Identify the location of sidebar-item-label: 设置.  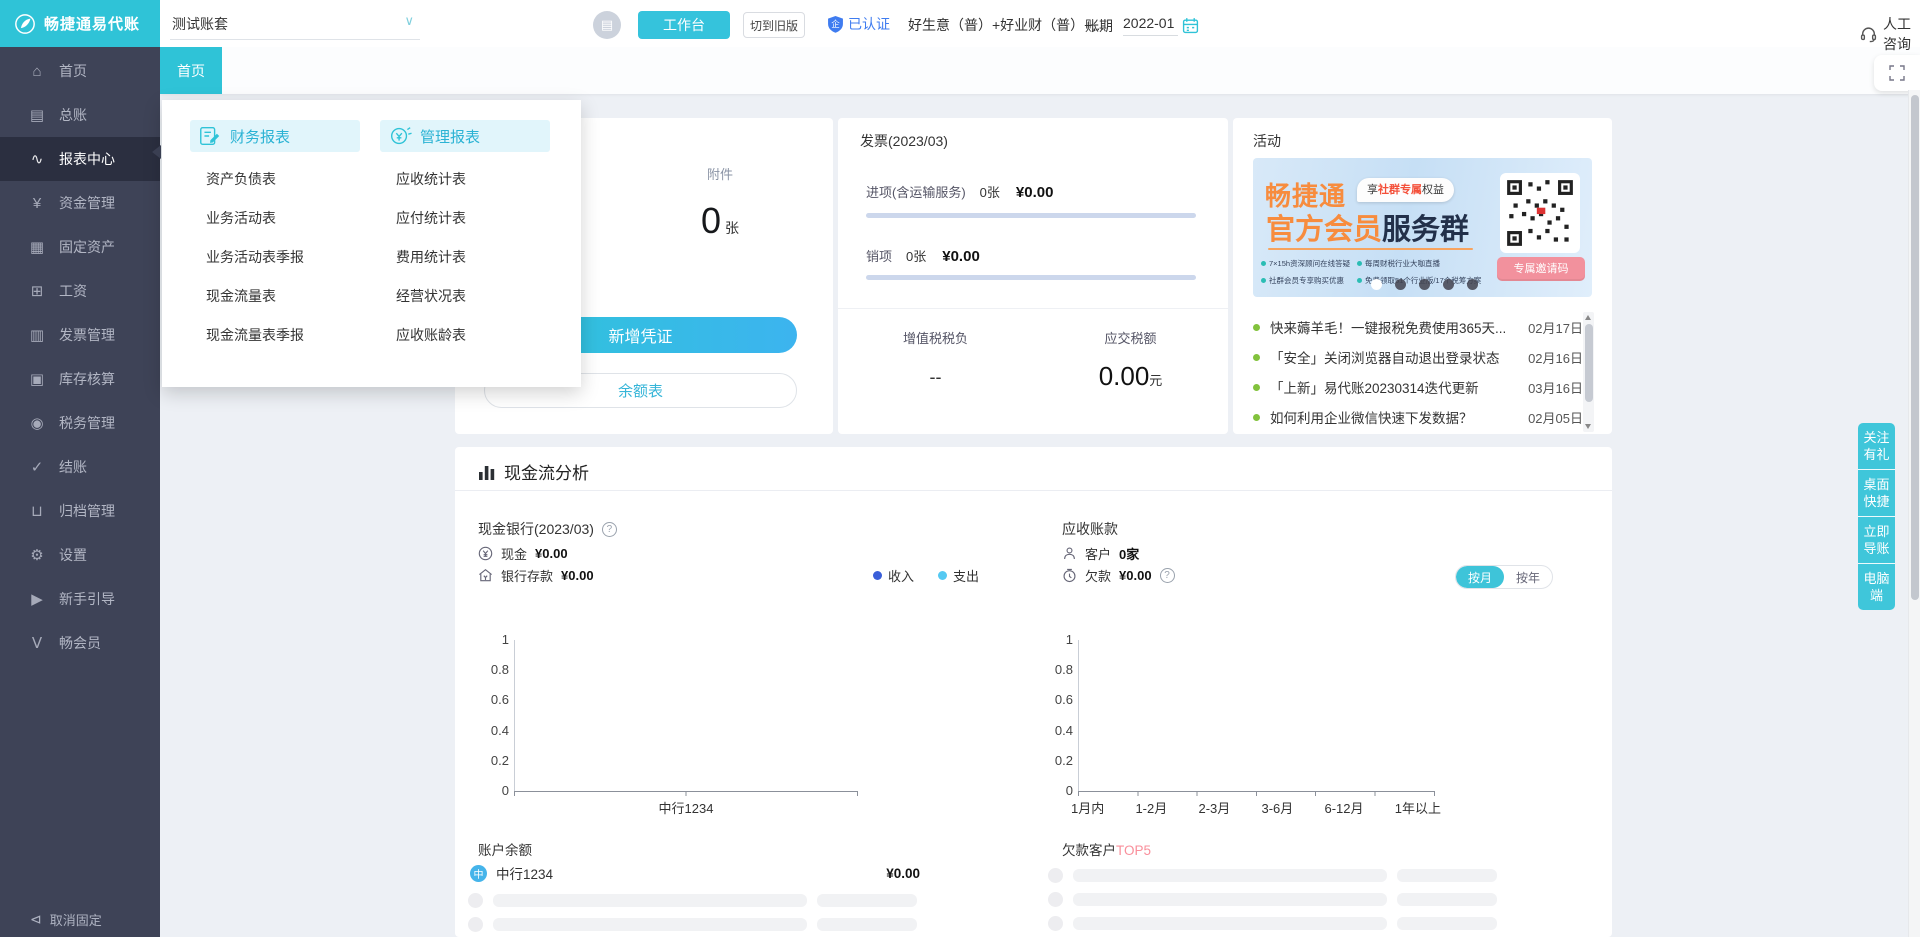
(73, 555).